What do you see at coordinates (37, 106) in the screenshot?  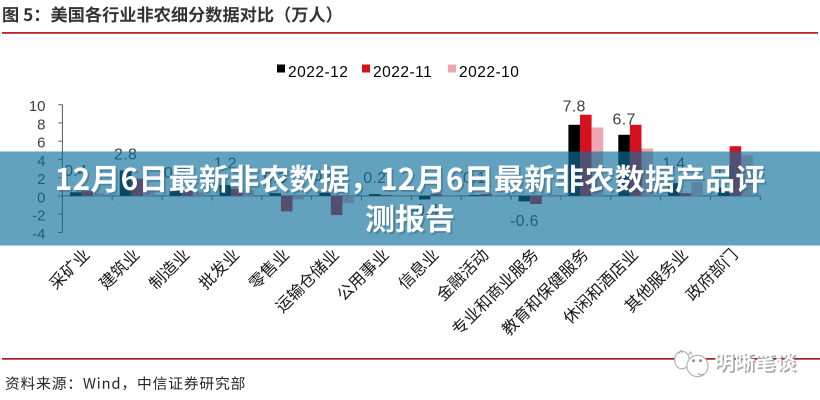 I see `svg-text: 10` at bounding box center [37, 106].